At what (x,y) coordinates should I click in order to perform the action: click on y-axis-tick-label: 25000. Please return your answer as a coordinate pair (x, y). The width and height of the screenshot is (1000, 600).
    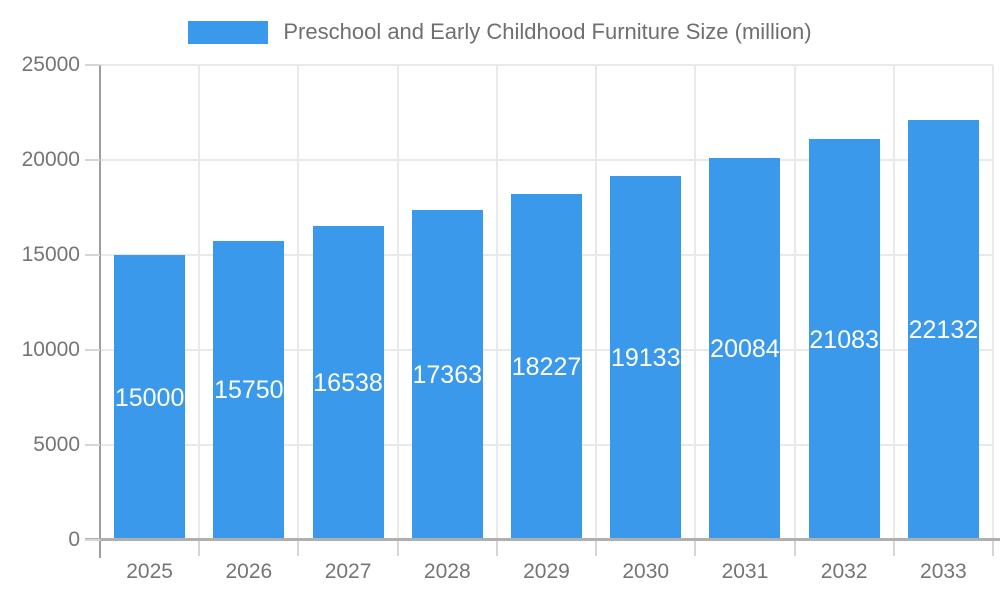
    Looking at the image, I should click on (50, 64).